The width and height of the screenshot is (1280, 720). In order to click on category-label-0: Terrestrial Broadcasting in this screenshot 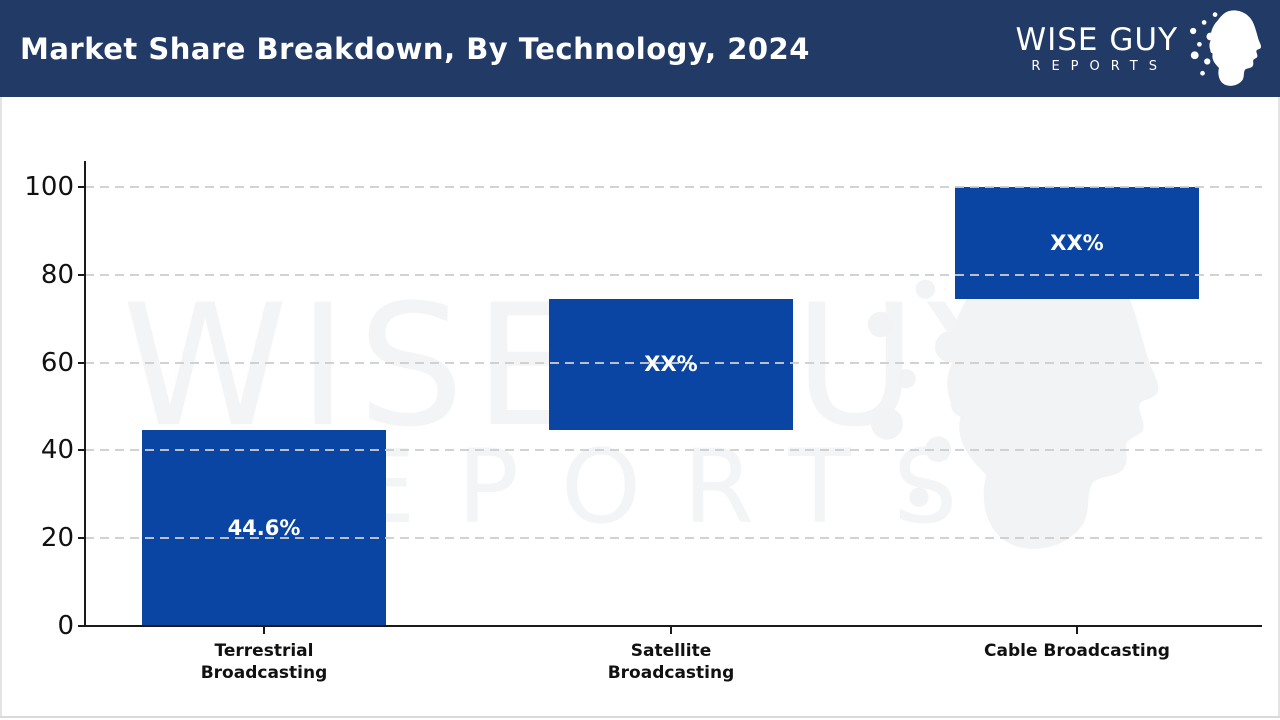, I will do `click(264, 662)`.